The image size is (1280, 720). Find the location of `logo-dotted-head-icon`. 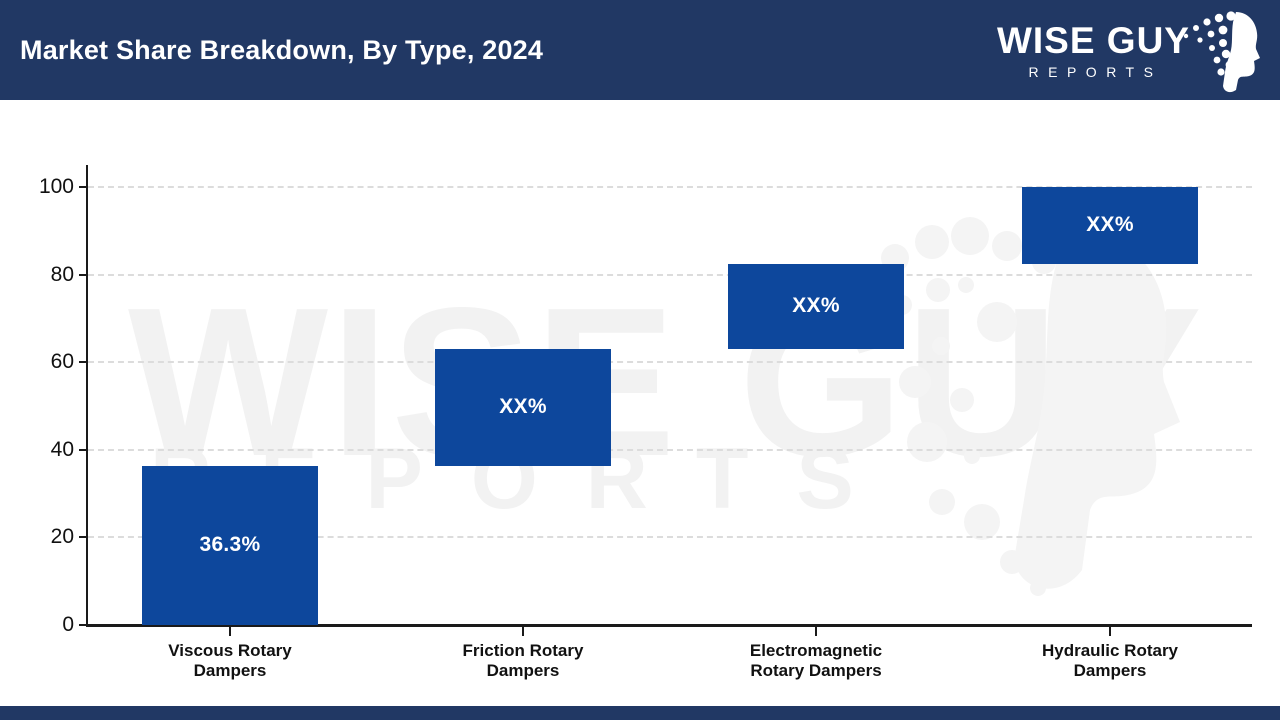

logo-dotted-head-icon is located at coordinates (1221, 52).